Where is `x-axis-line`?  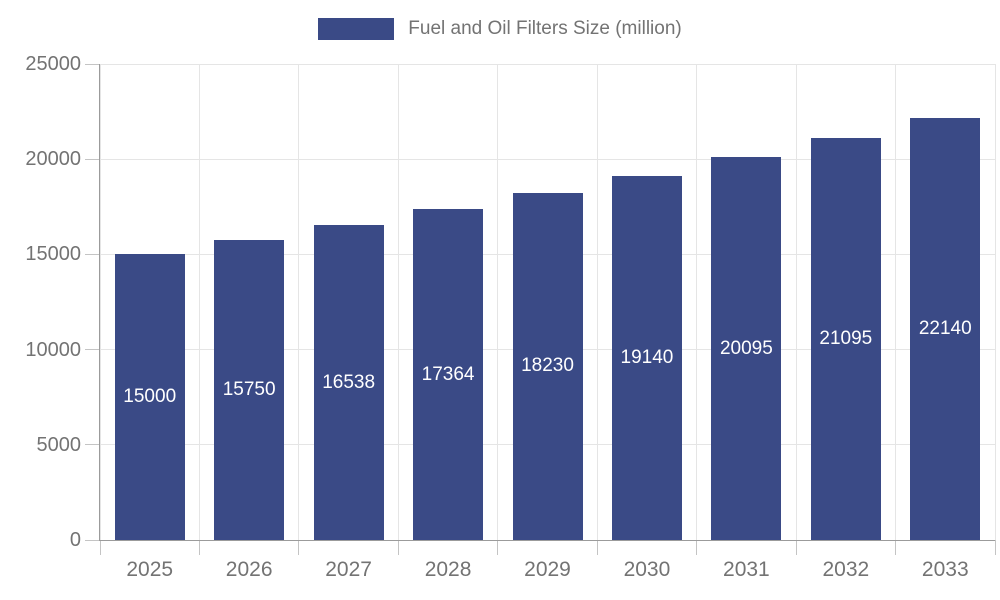 x-axis-line is located at coordinates (547, 540).